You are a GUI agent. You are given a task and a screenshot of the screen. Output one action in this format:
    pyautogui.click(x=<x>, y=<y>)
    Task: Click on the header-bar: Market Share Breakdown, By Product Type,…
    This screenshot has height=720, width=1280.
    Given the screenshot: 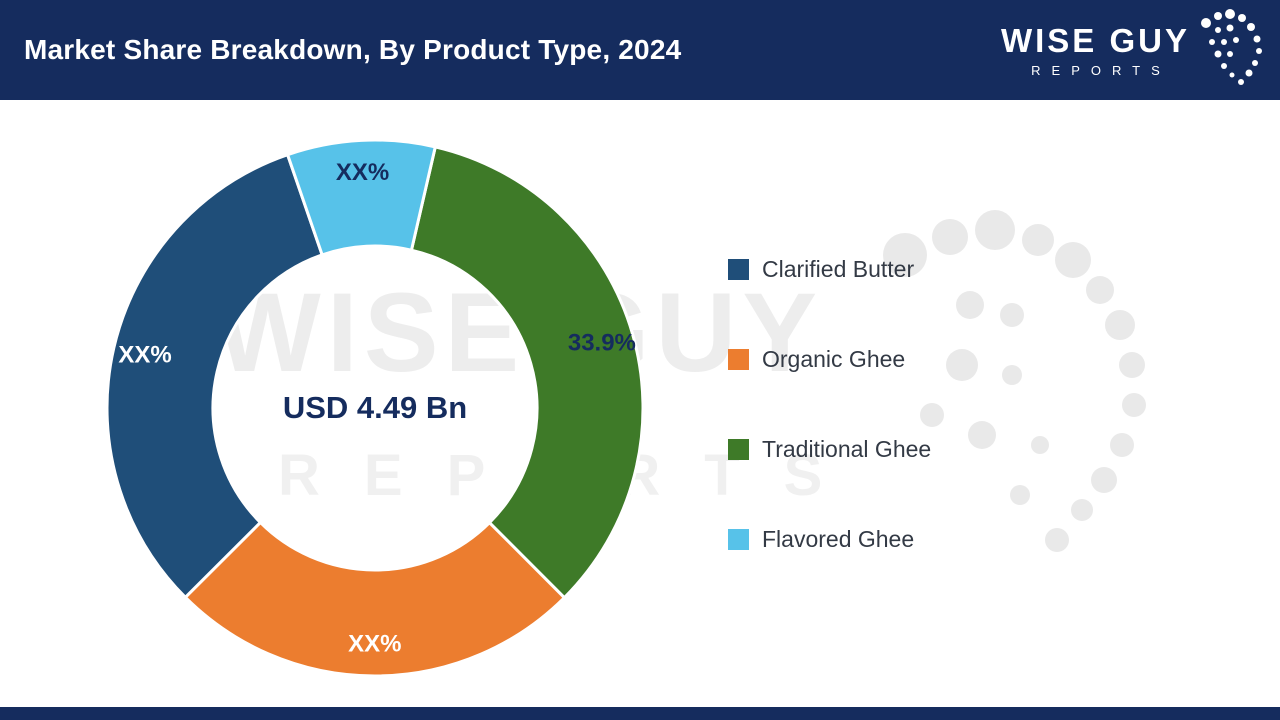 What is the action you would take?
    pyautogui.click(x=640, y=50)
    